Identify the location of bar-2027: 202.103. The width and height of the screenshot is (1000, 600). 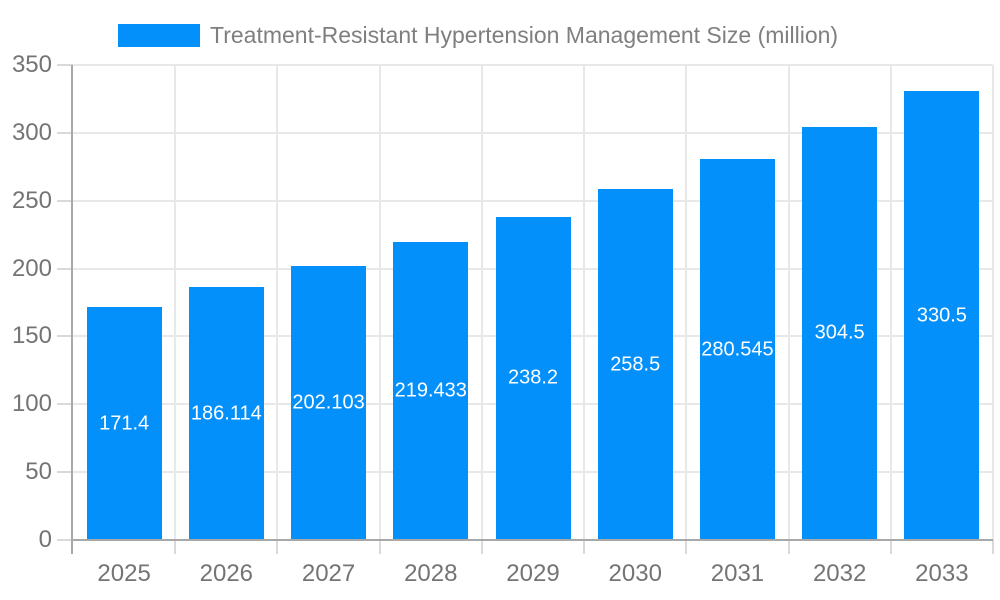
(329, 402).